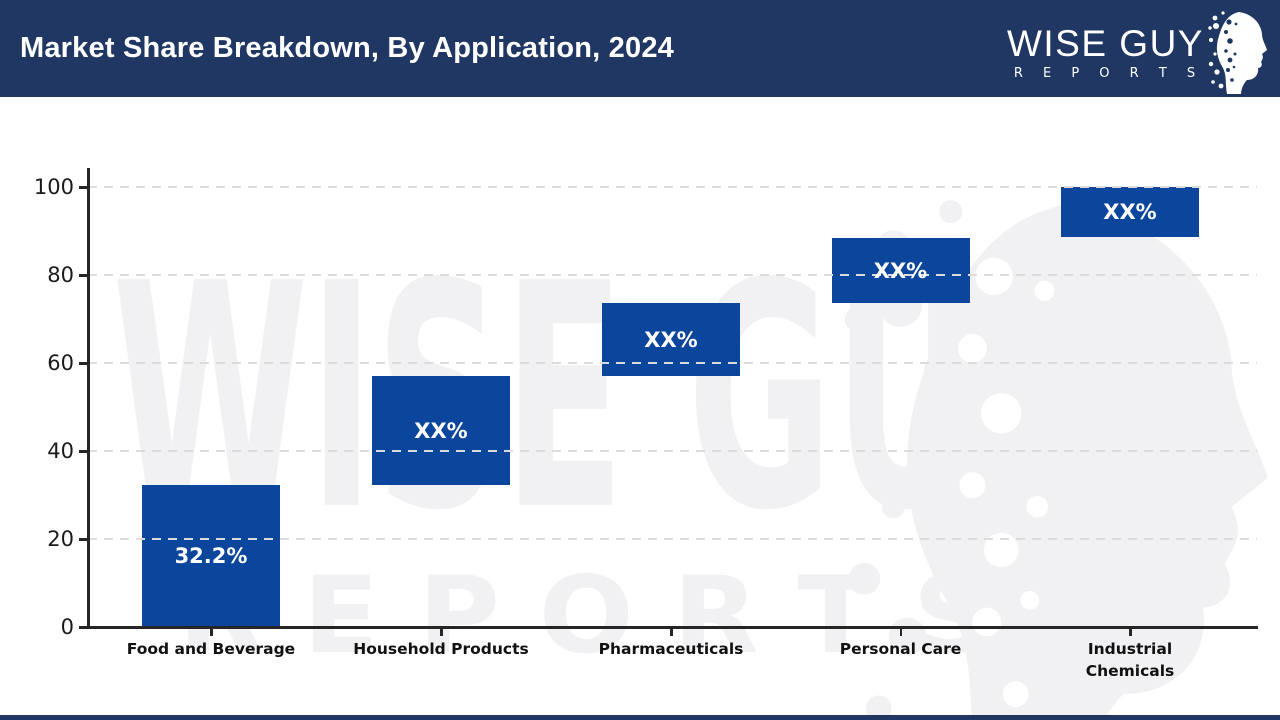 The image size is (1280, 720). Describe the element at coordinates (67, 627) in the screenshot. I see `y-tick-label: 0` at that location.